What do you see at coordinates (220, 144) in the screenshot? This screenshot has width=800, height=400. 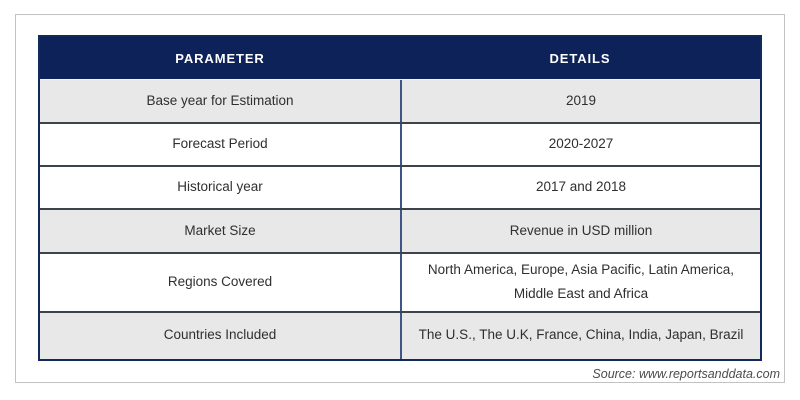 I see `parameter-cell: Forecast Period` at bounding box center [220, 144].